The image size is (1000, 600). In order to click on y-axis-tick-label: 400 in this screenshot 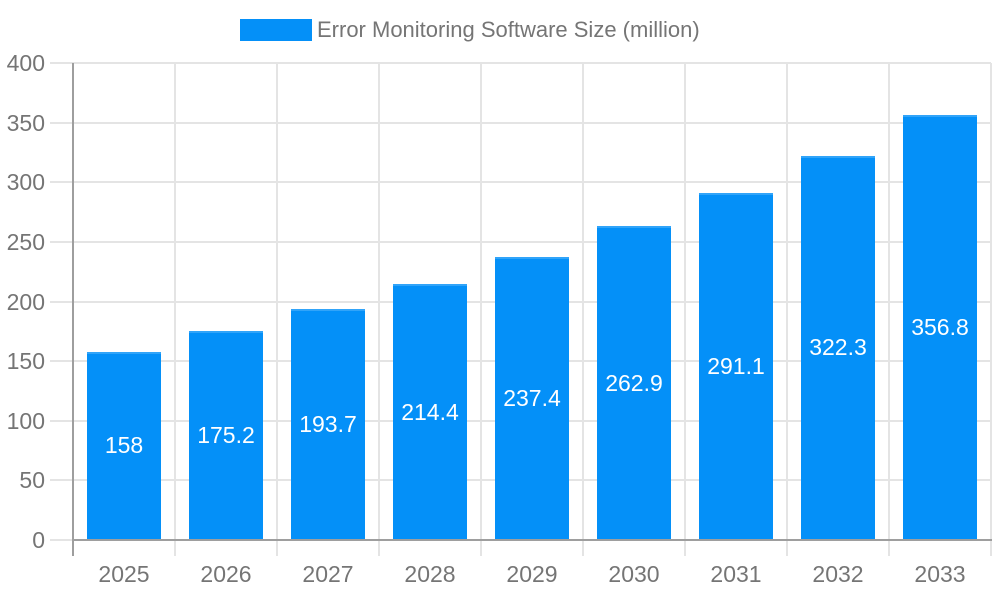, I will do `click(25, 63)`.